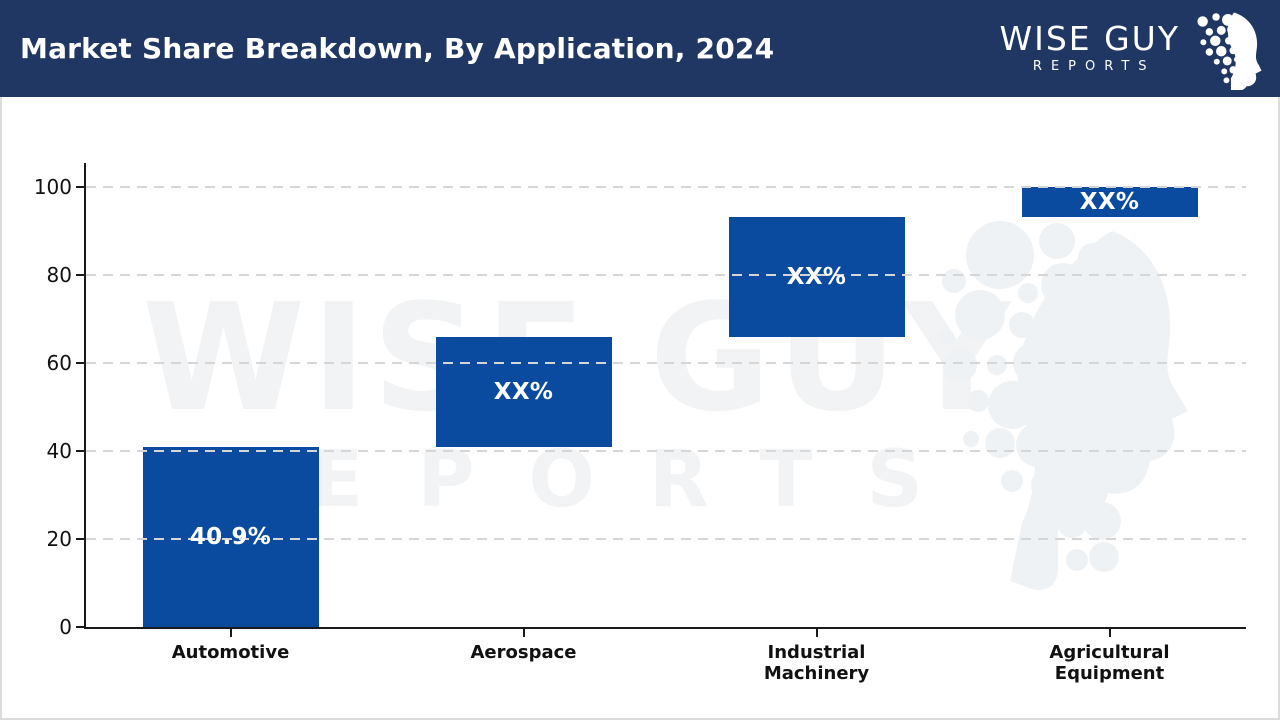  I want to click on dotted-face-icon, so click(1229, 50).